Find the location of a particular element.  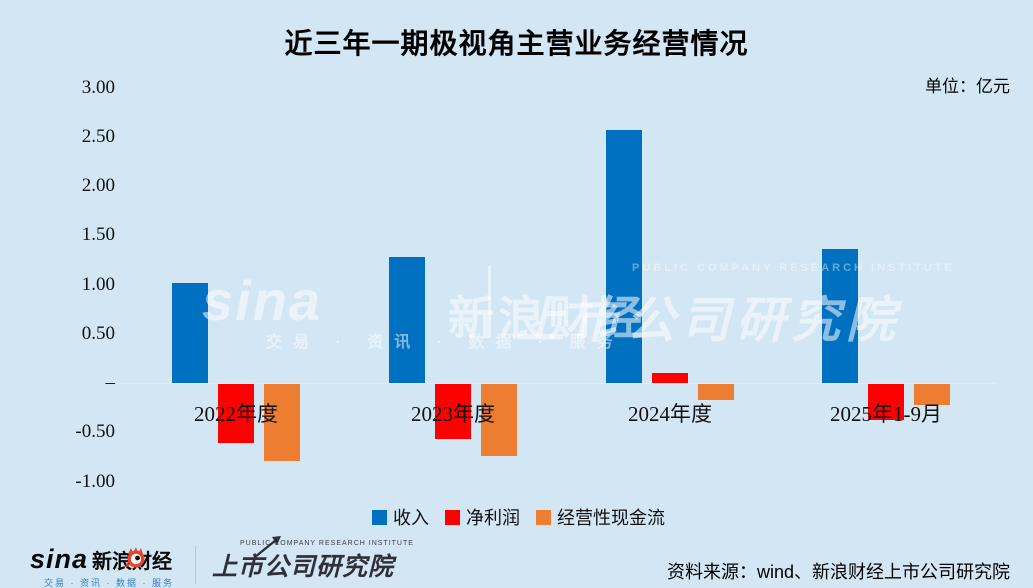

y-axis-tick-label: 2.50 is located at coordinates (98, 136).